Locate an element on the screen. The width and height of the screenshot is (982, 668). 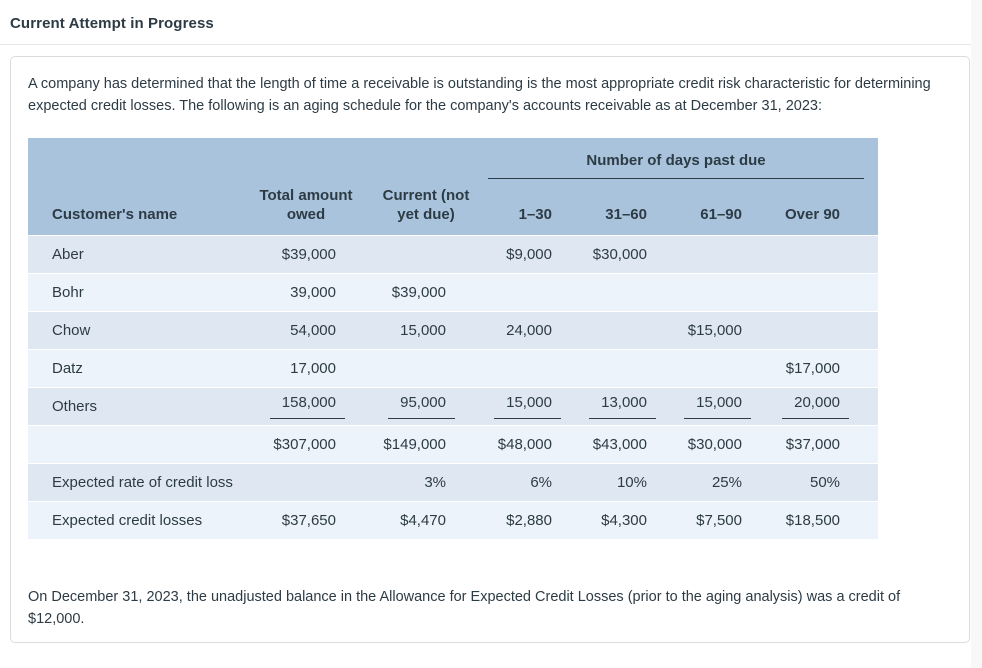
table-cell: $48,000 is located at coordinates (526, 443).